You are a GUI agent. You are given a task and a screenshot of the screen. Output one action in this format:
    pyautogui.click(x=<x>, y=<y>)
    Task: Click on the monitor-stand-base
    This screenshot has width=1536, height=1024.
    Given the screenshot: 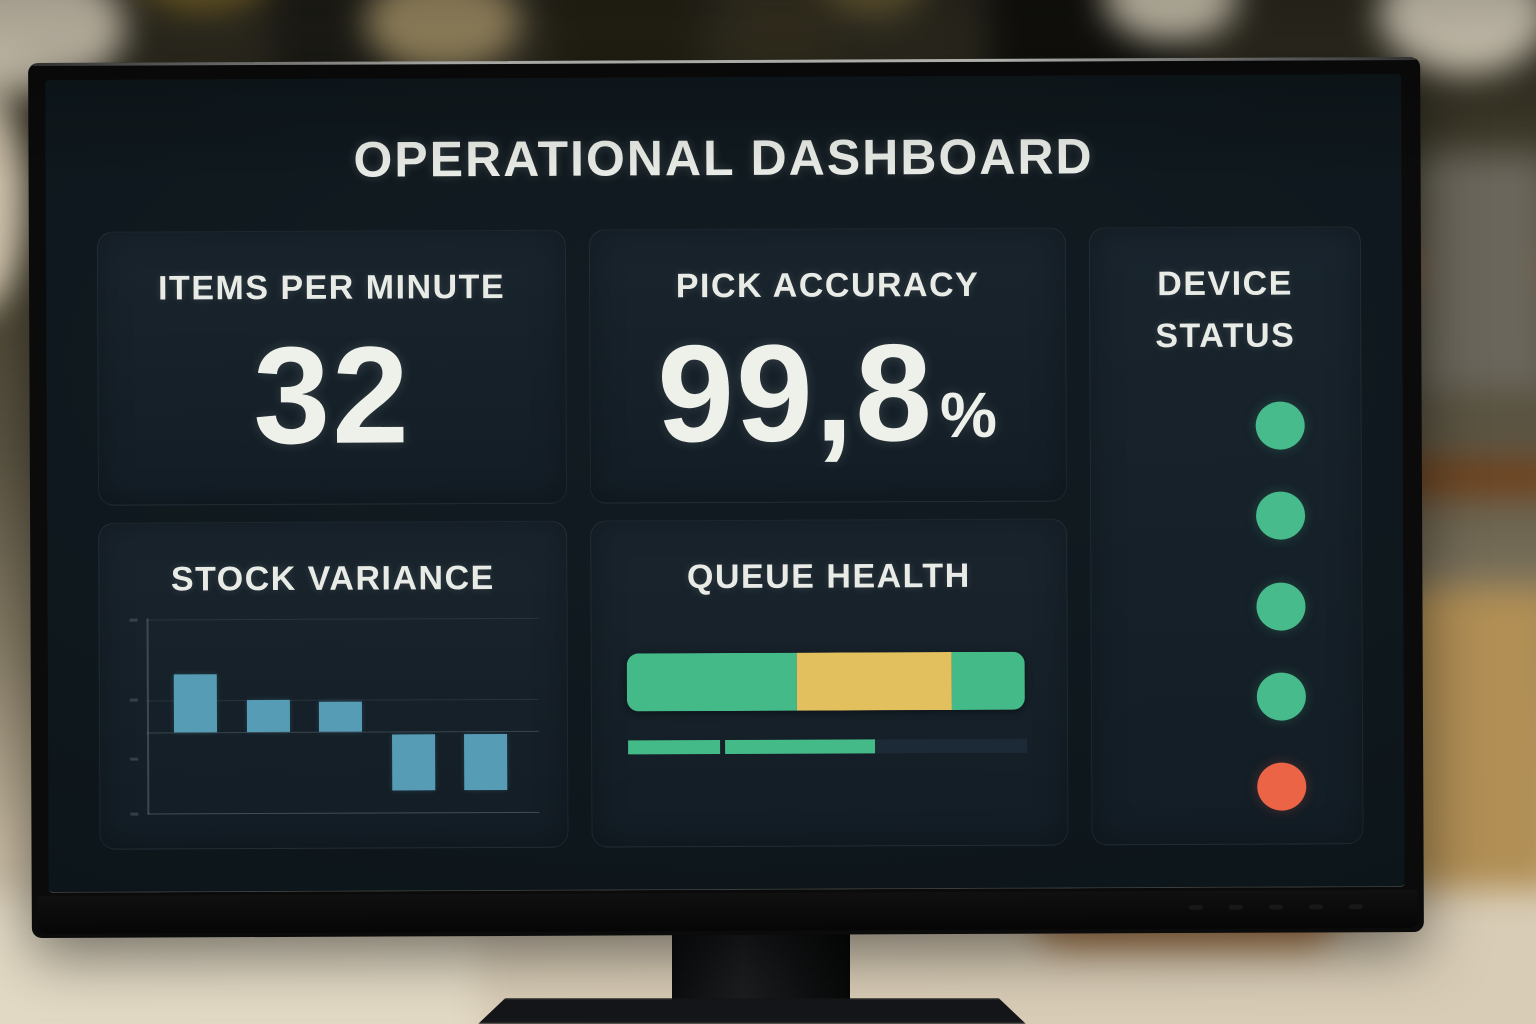 What is the action you would take?
    pyautogui.click(x=752, y=1011)
    